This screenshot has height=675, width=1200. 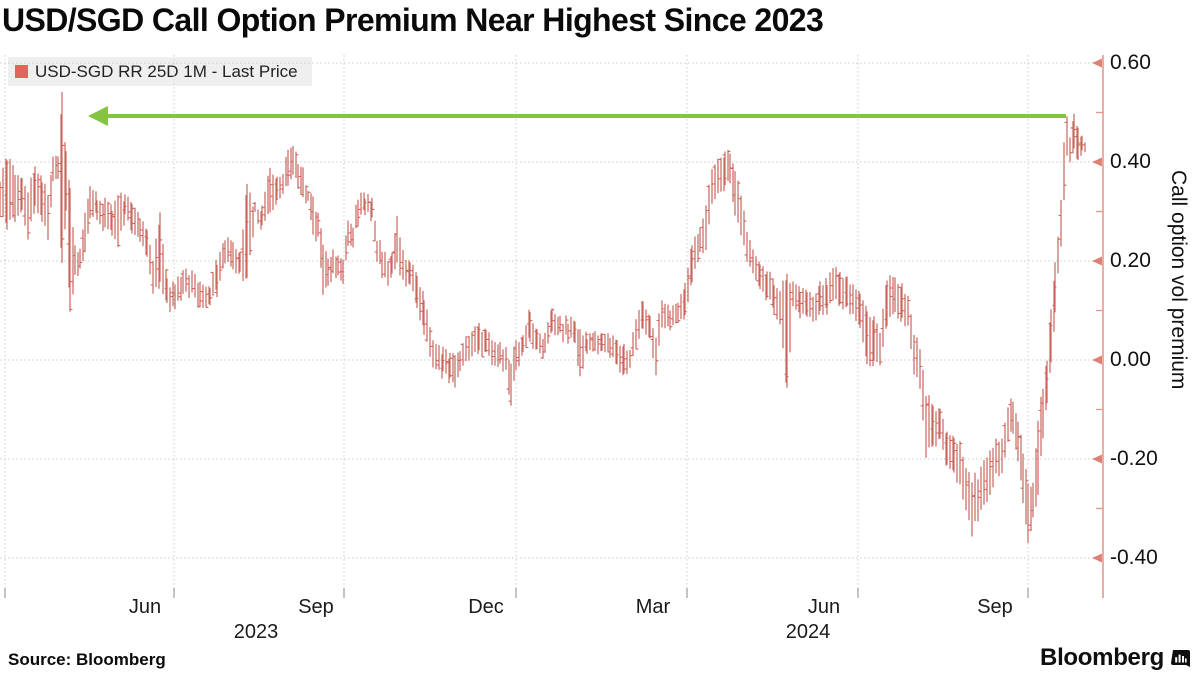 I want to click on y-axis-tick-label: -0.40, so click(x=1134, y=557).